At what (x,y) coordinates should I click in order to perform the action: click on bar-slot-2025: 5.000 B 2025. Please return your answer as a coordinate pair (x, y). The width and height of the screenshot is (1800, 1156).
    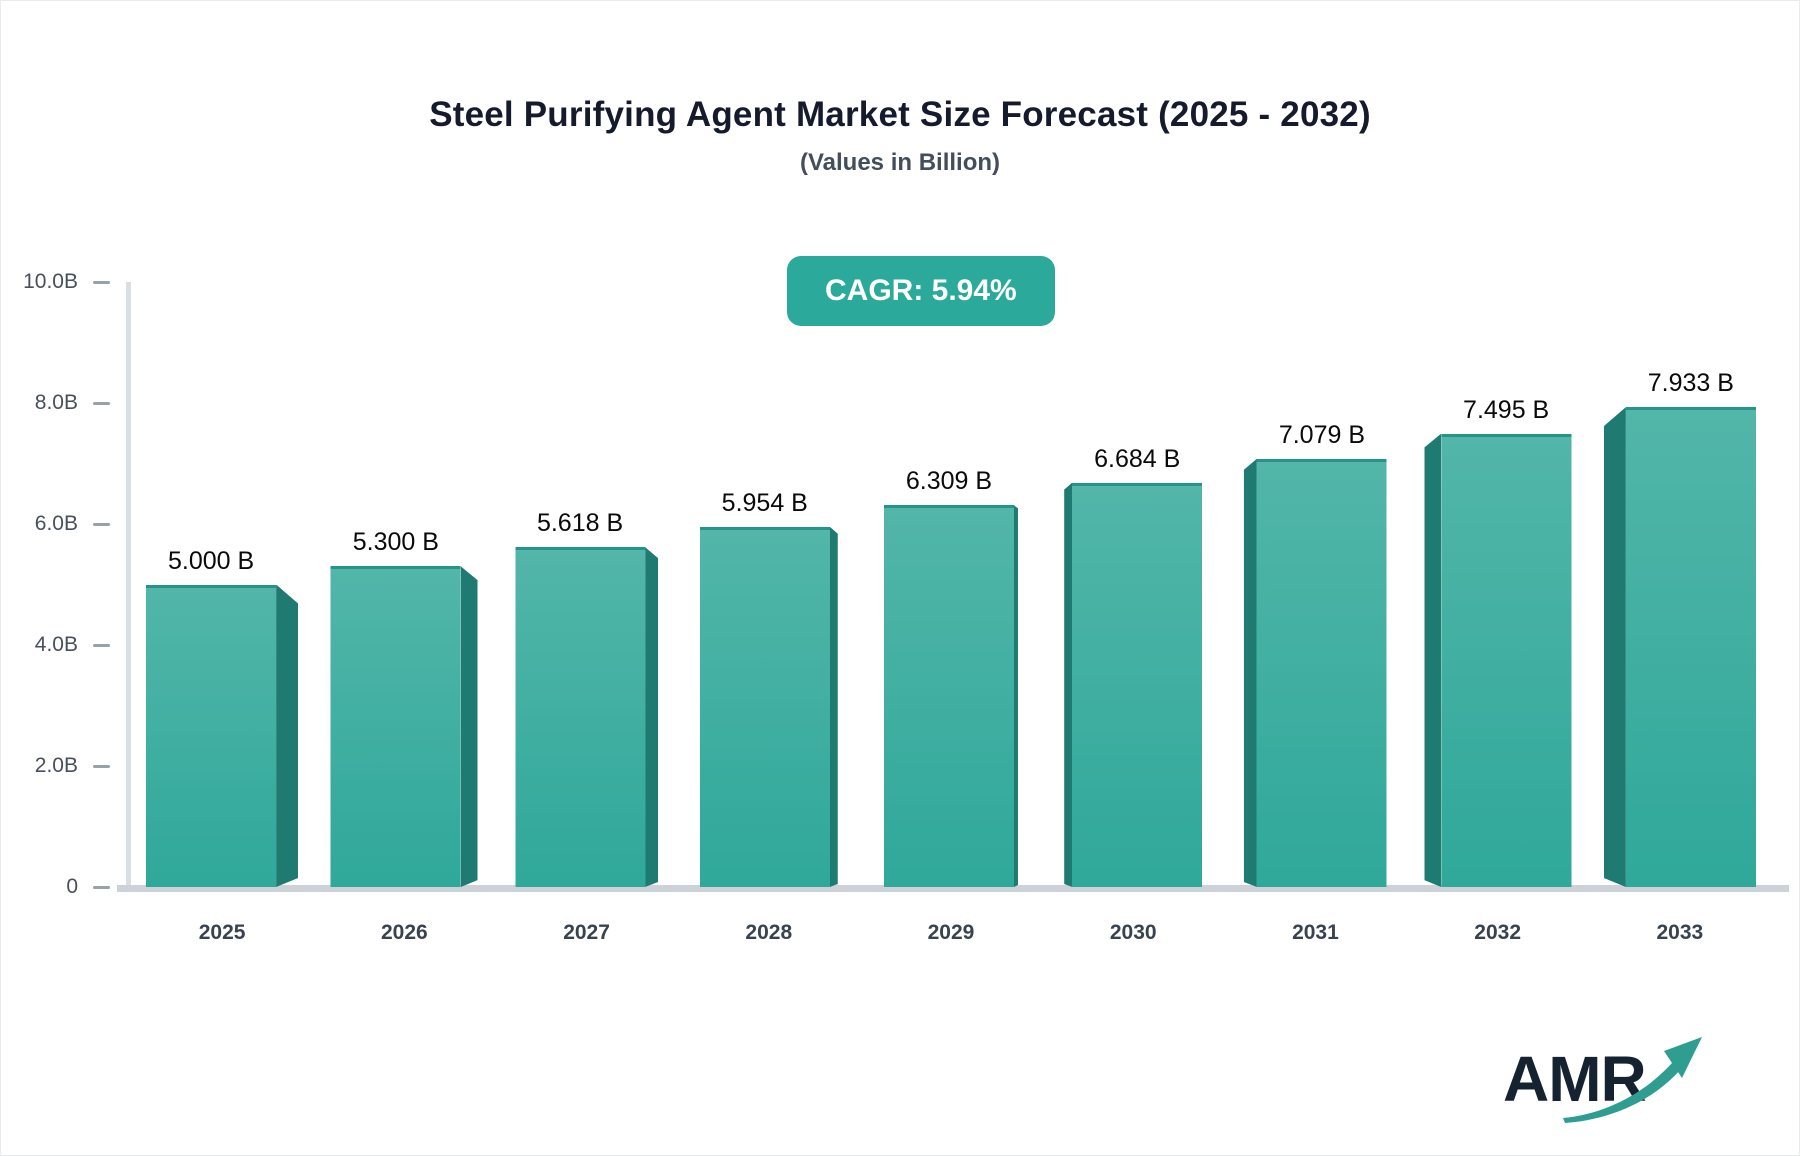
    Looking at the image, I should click on (222, 613).